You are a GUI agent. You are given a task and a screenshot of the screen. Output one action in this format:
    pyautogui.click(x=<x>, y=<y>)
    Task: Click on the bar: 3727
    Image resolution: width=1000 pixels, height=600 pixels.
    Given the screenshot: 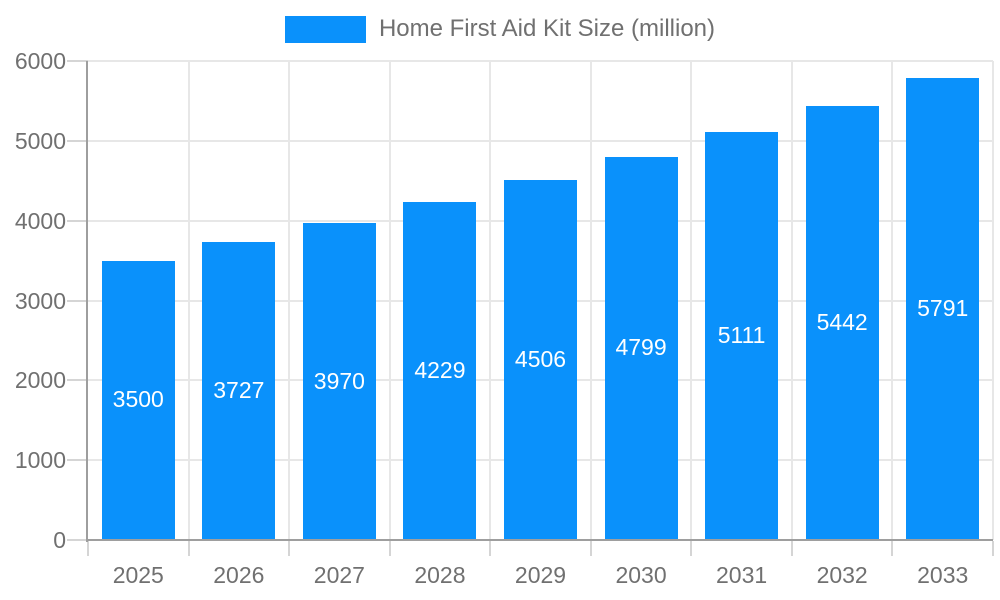 What is the action you would take?
    pyautogui.click(x=239, y=390)
    